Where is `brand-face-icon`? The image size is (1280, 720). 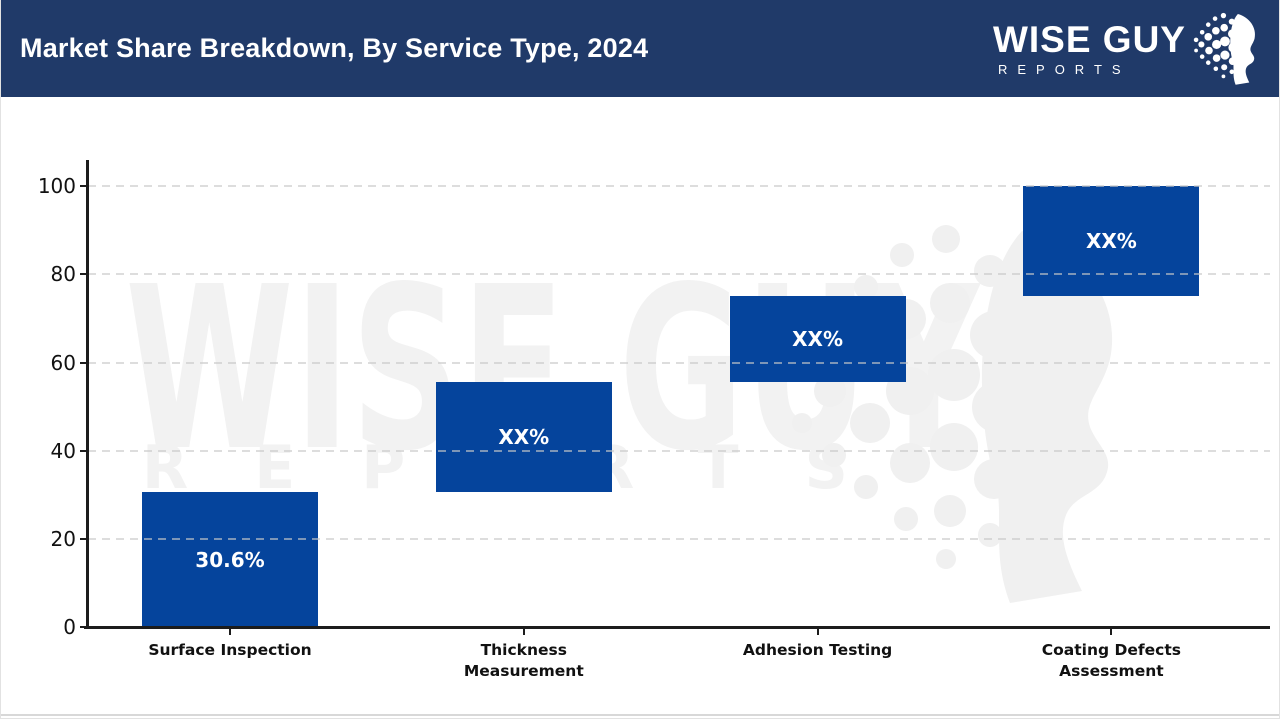
brand-face-icon is located at coordinates (1224, 48).